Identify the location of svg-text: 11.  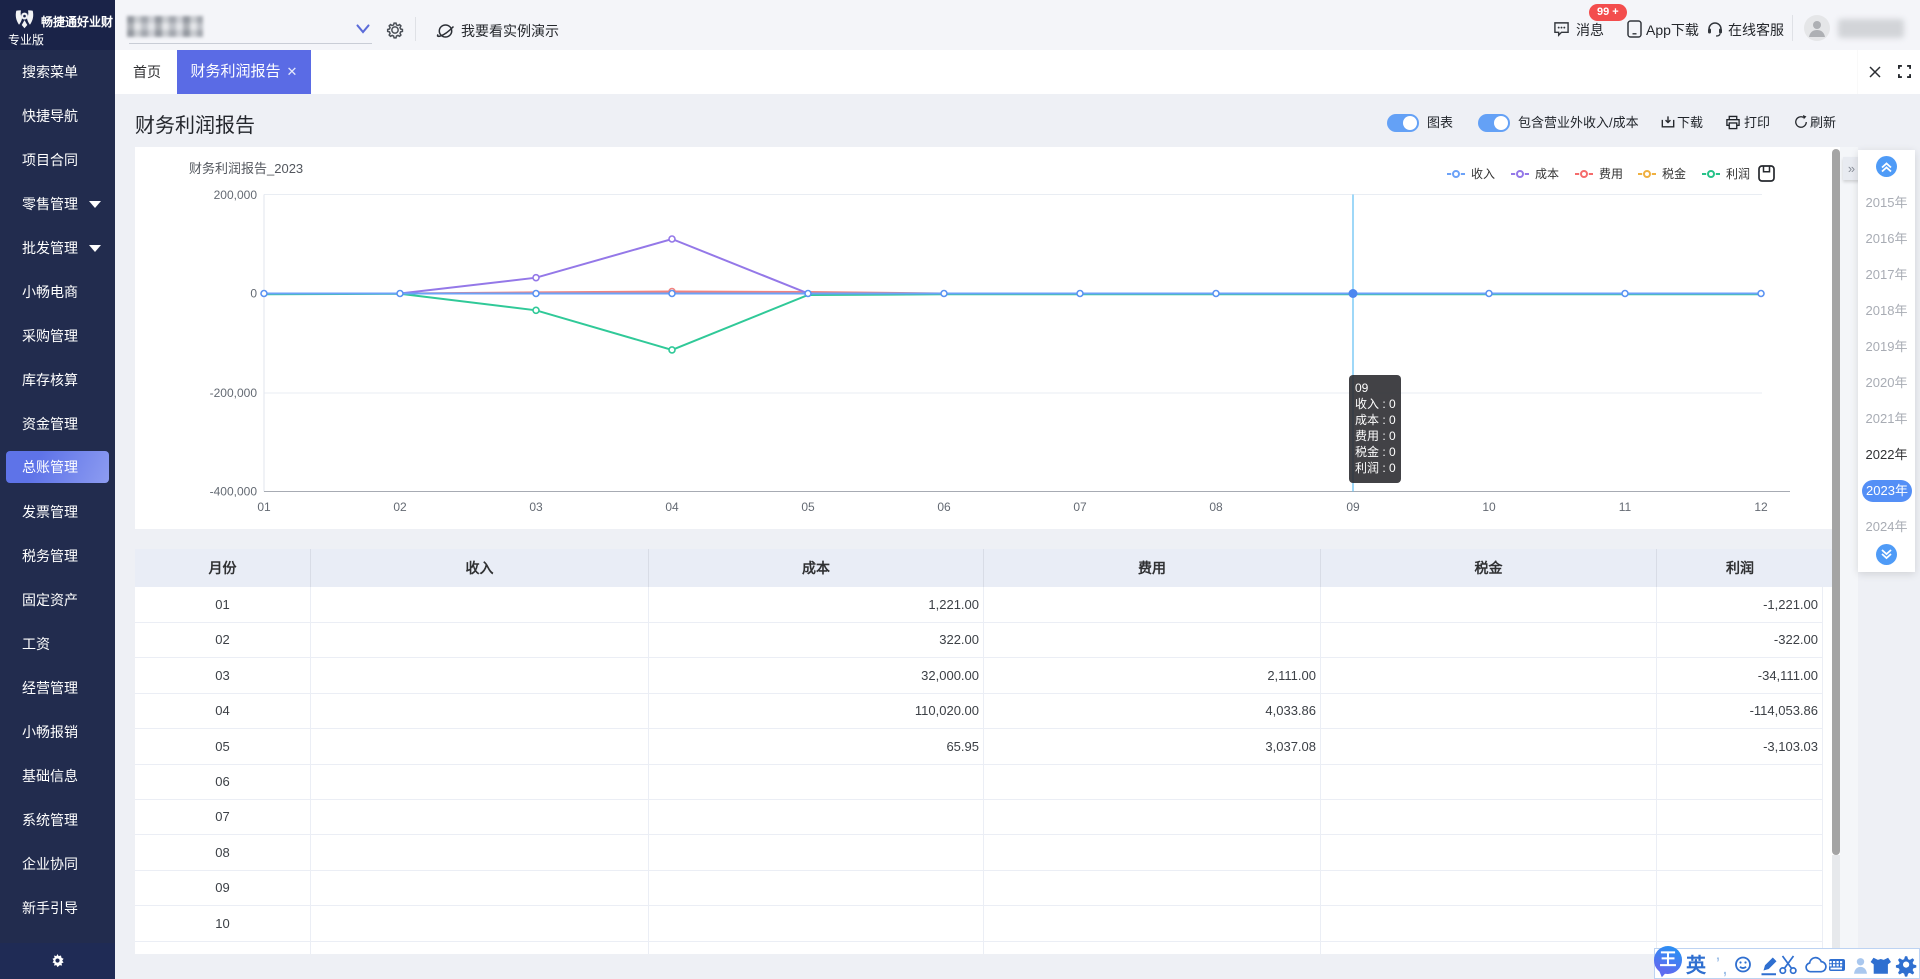
(1625, 507).